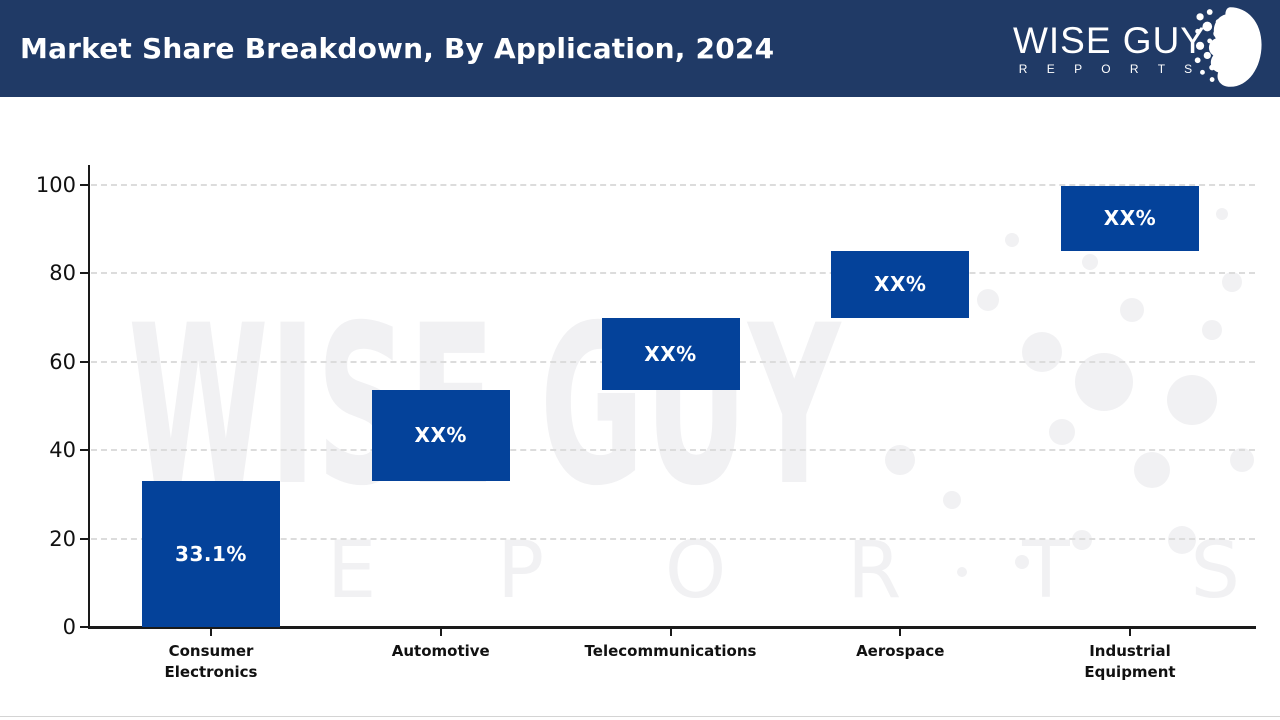  I want to click on category-label-line: Equipment, so click(1130, 672).